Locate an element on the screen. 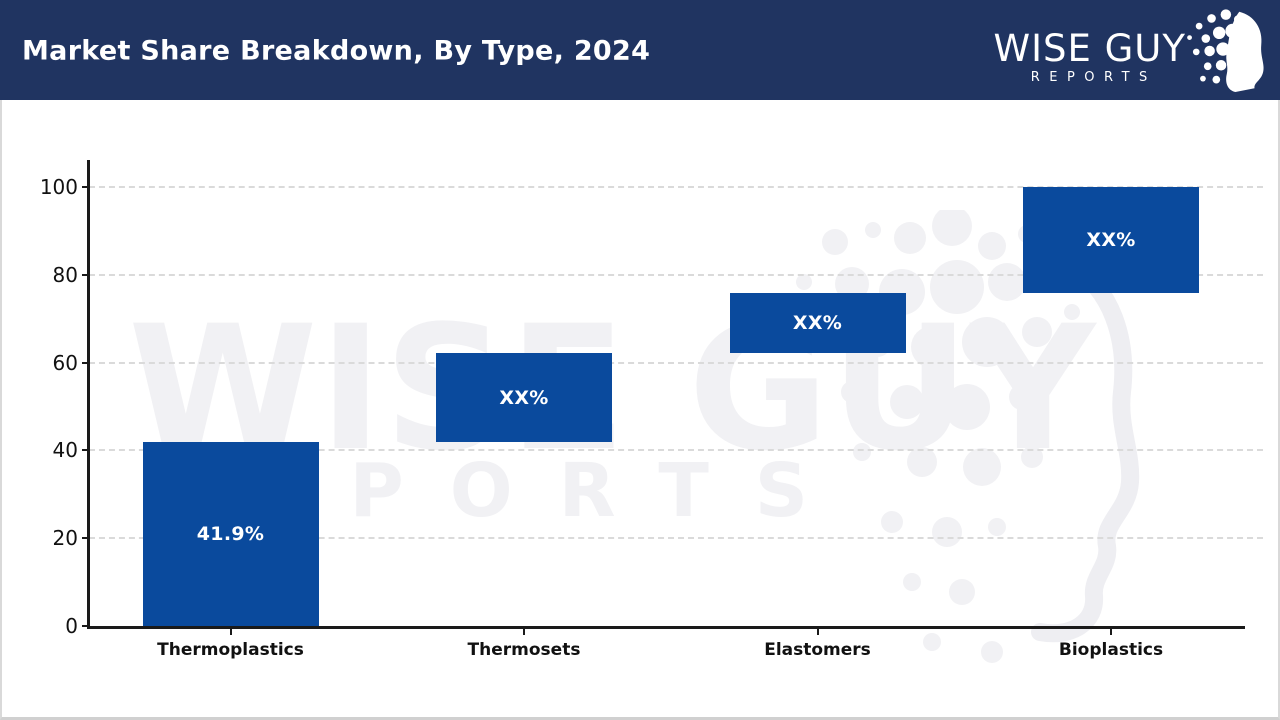  bar-thermosets: XX% is located at coordinates (524, 398).